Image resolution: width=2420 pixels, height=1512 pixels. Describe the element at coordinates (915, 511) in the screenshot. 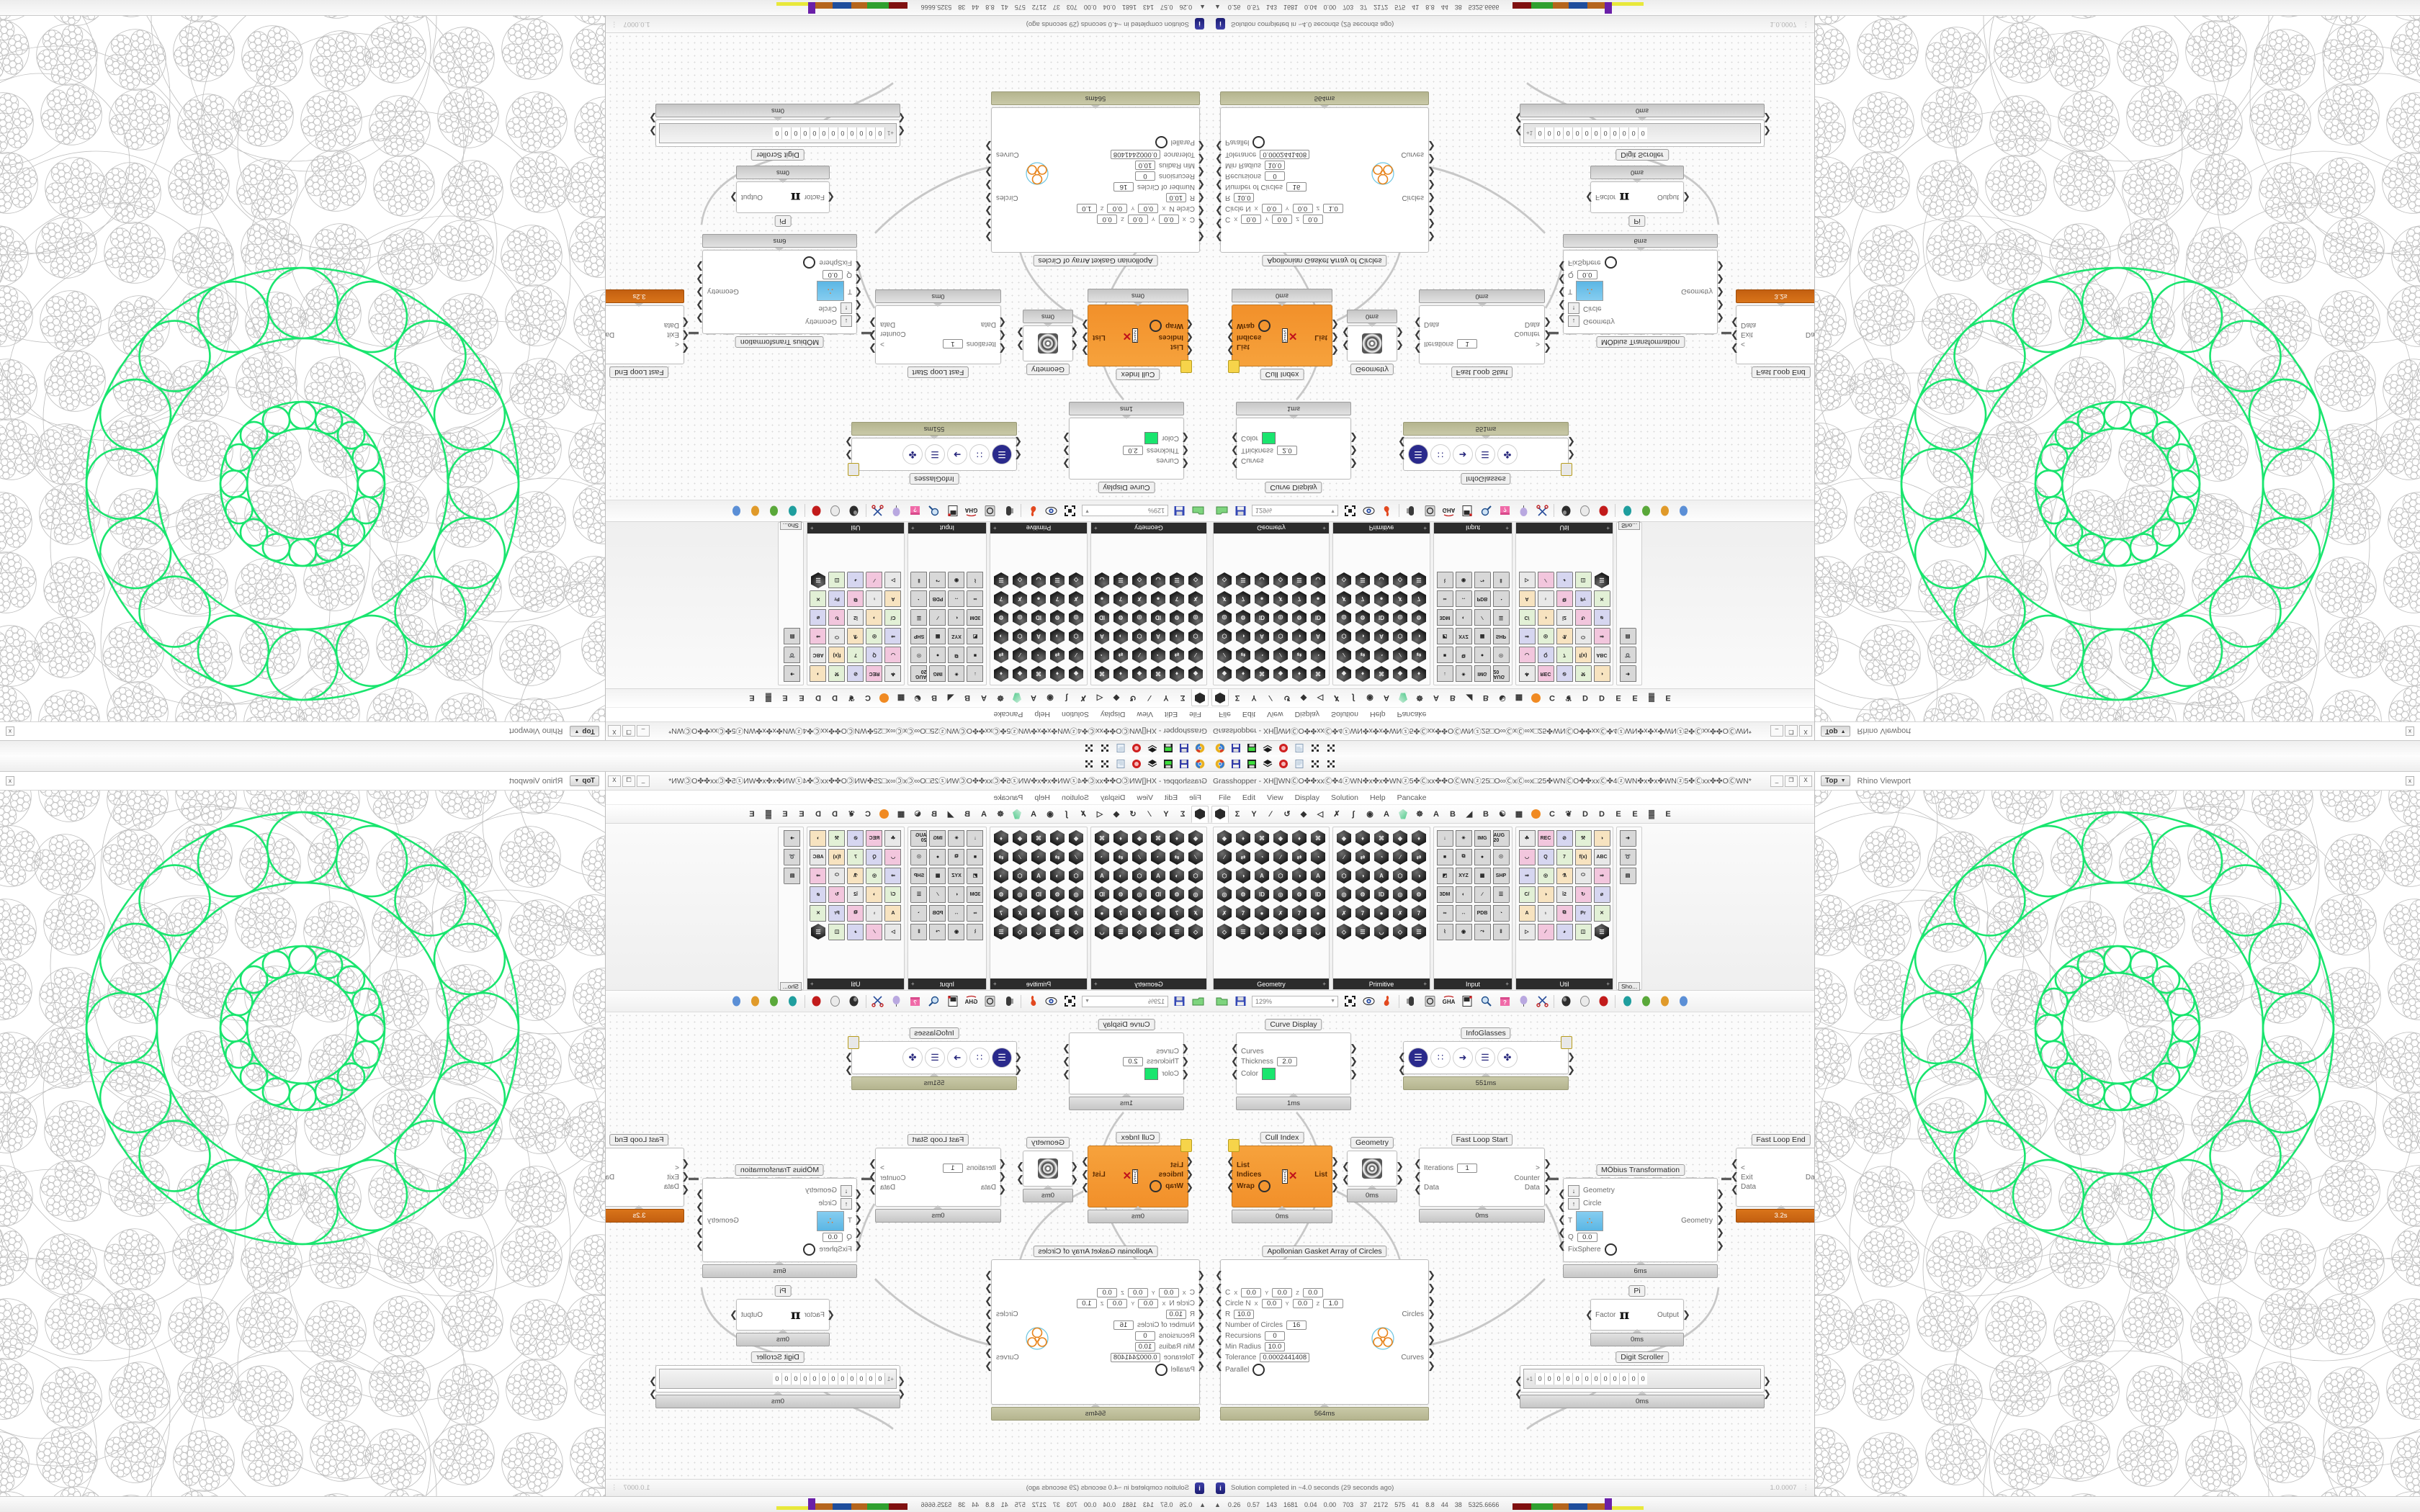

I see `package-icon: ?` at that location.